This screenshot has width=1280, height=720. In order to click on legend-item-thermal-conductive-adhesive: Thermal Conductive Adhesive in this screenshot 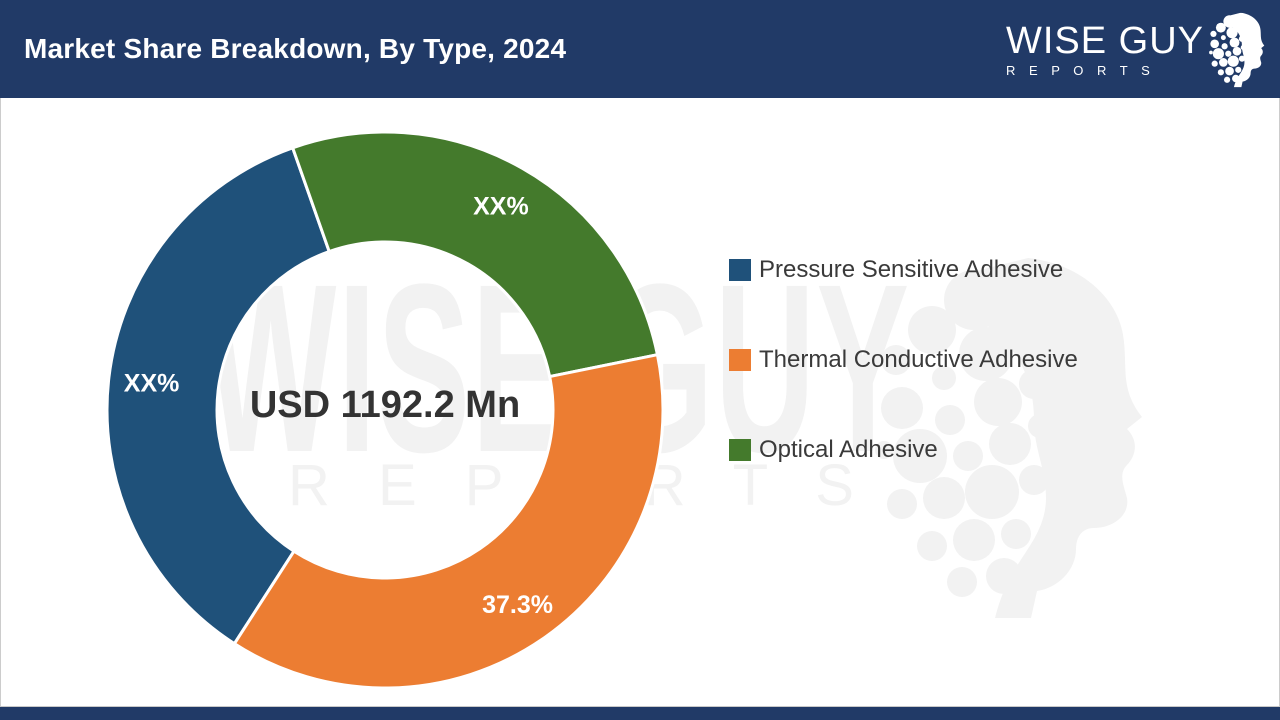, I will do `click(903, 360)`.